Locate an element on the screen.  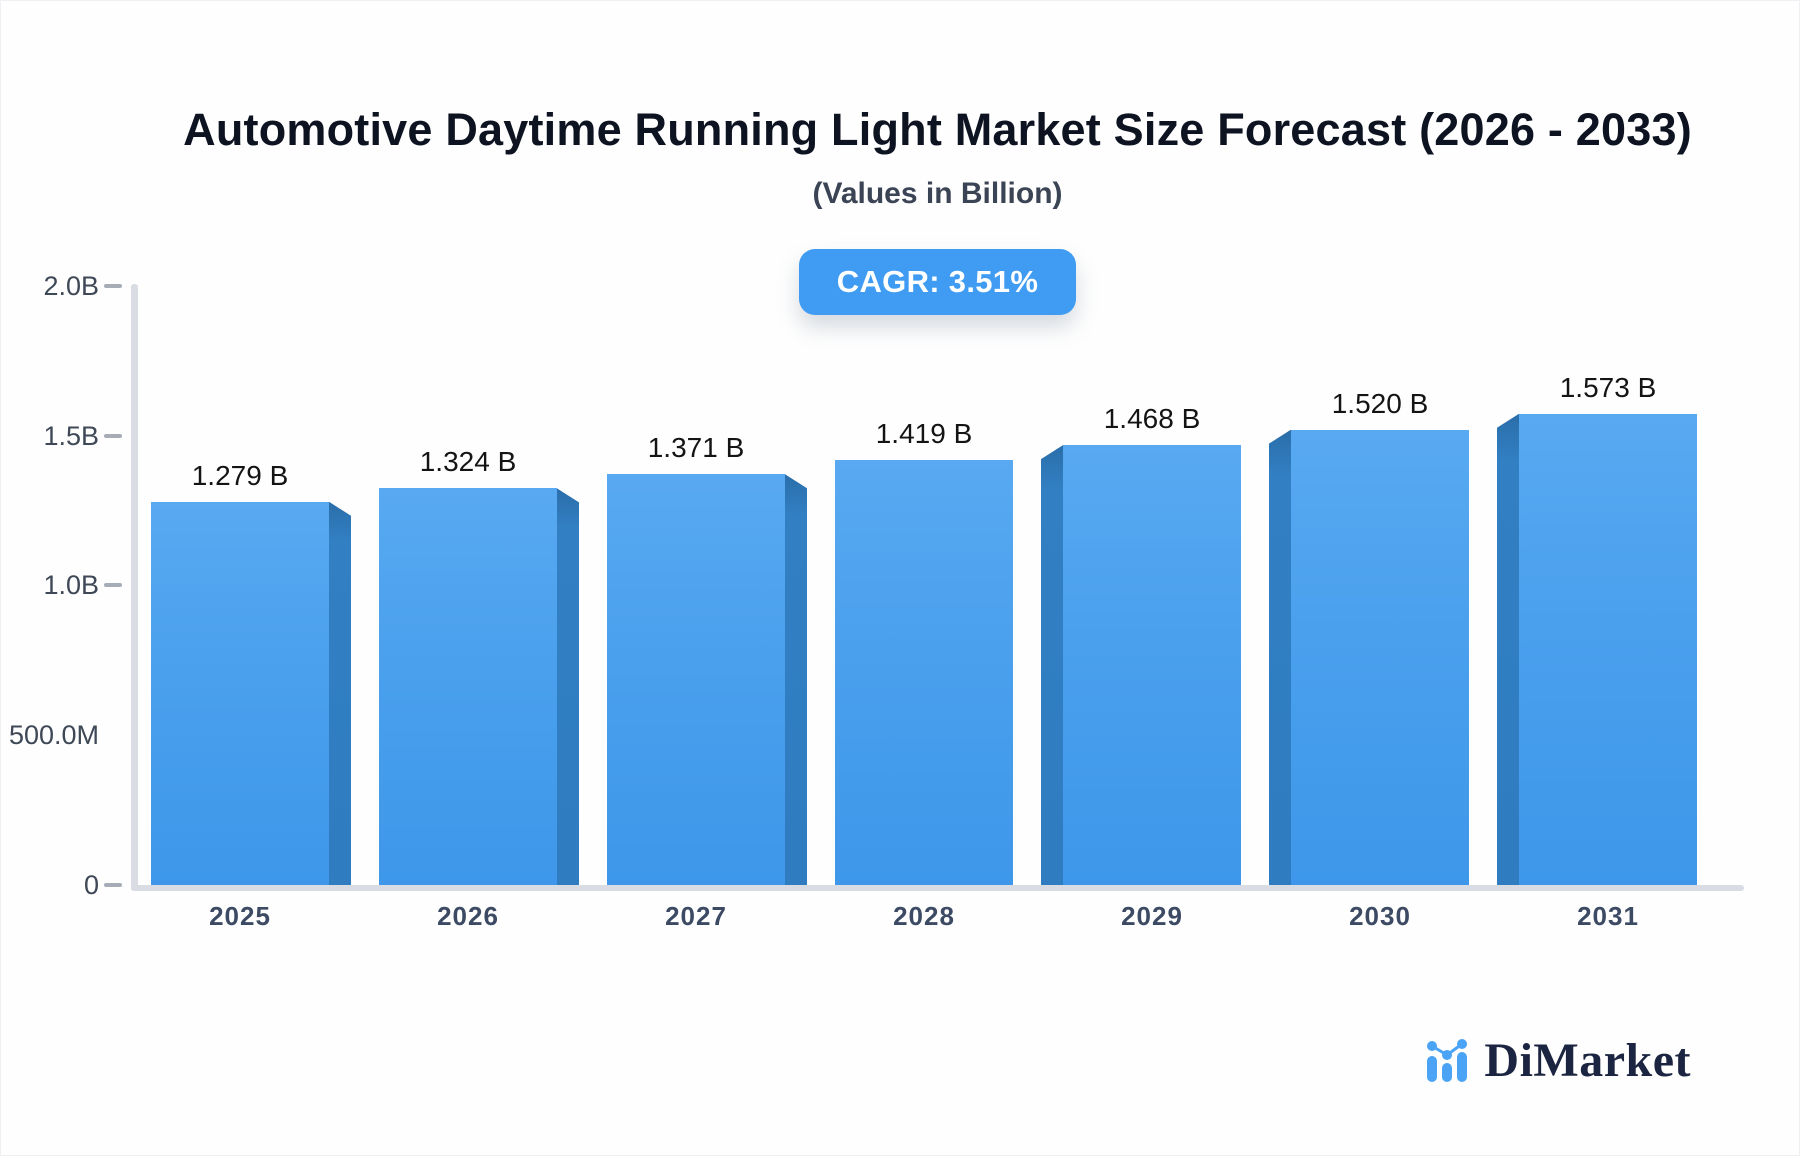
bar-2027 is located at coordinates (696, 679).